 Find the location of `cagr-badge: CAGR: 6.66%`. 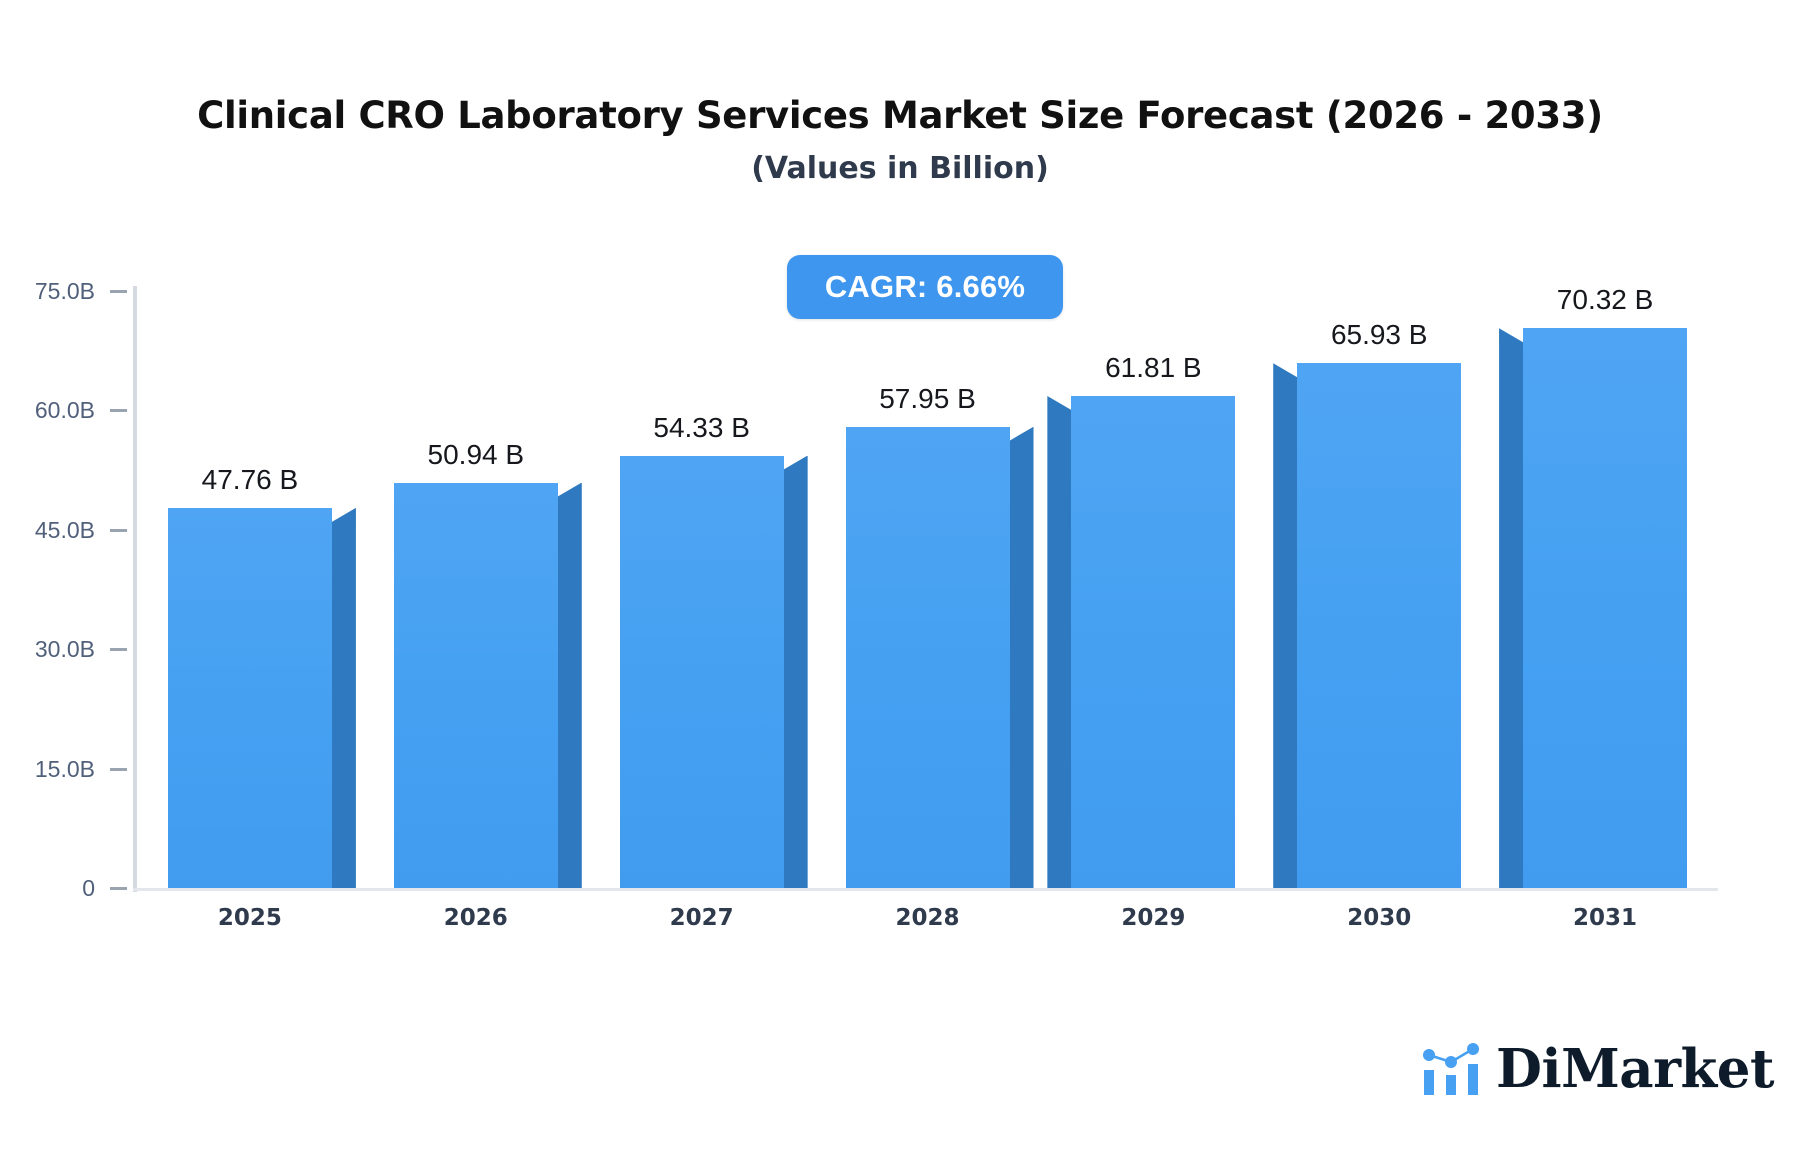

cagr-badge: CAGR: 6.66% is located at coordinates (925, 287).